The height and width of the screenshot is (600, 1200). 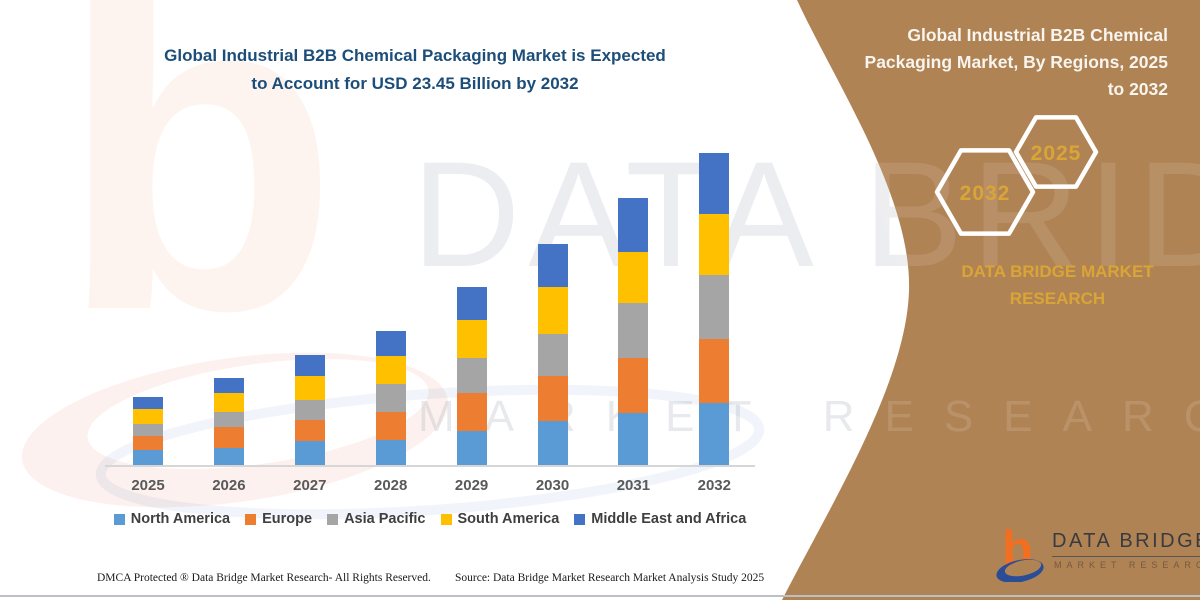 I want to click on x-axis-label-2027: 2027, so click(x=310, y=485).